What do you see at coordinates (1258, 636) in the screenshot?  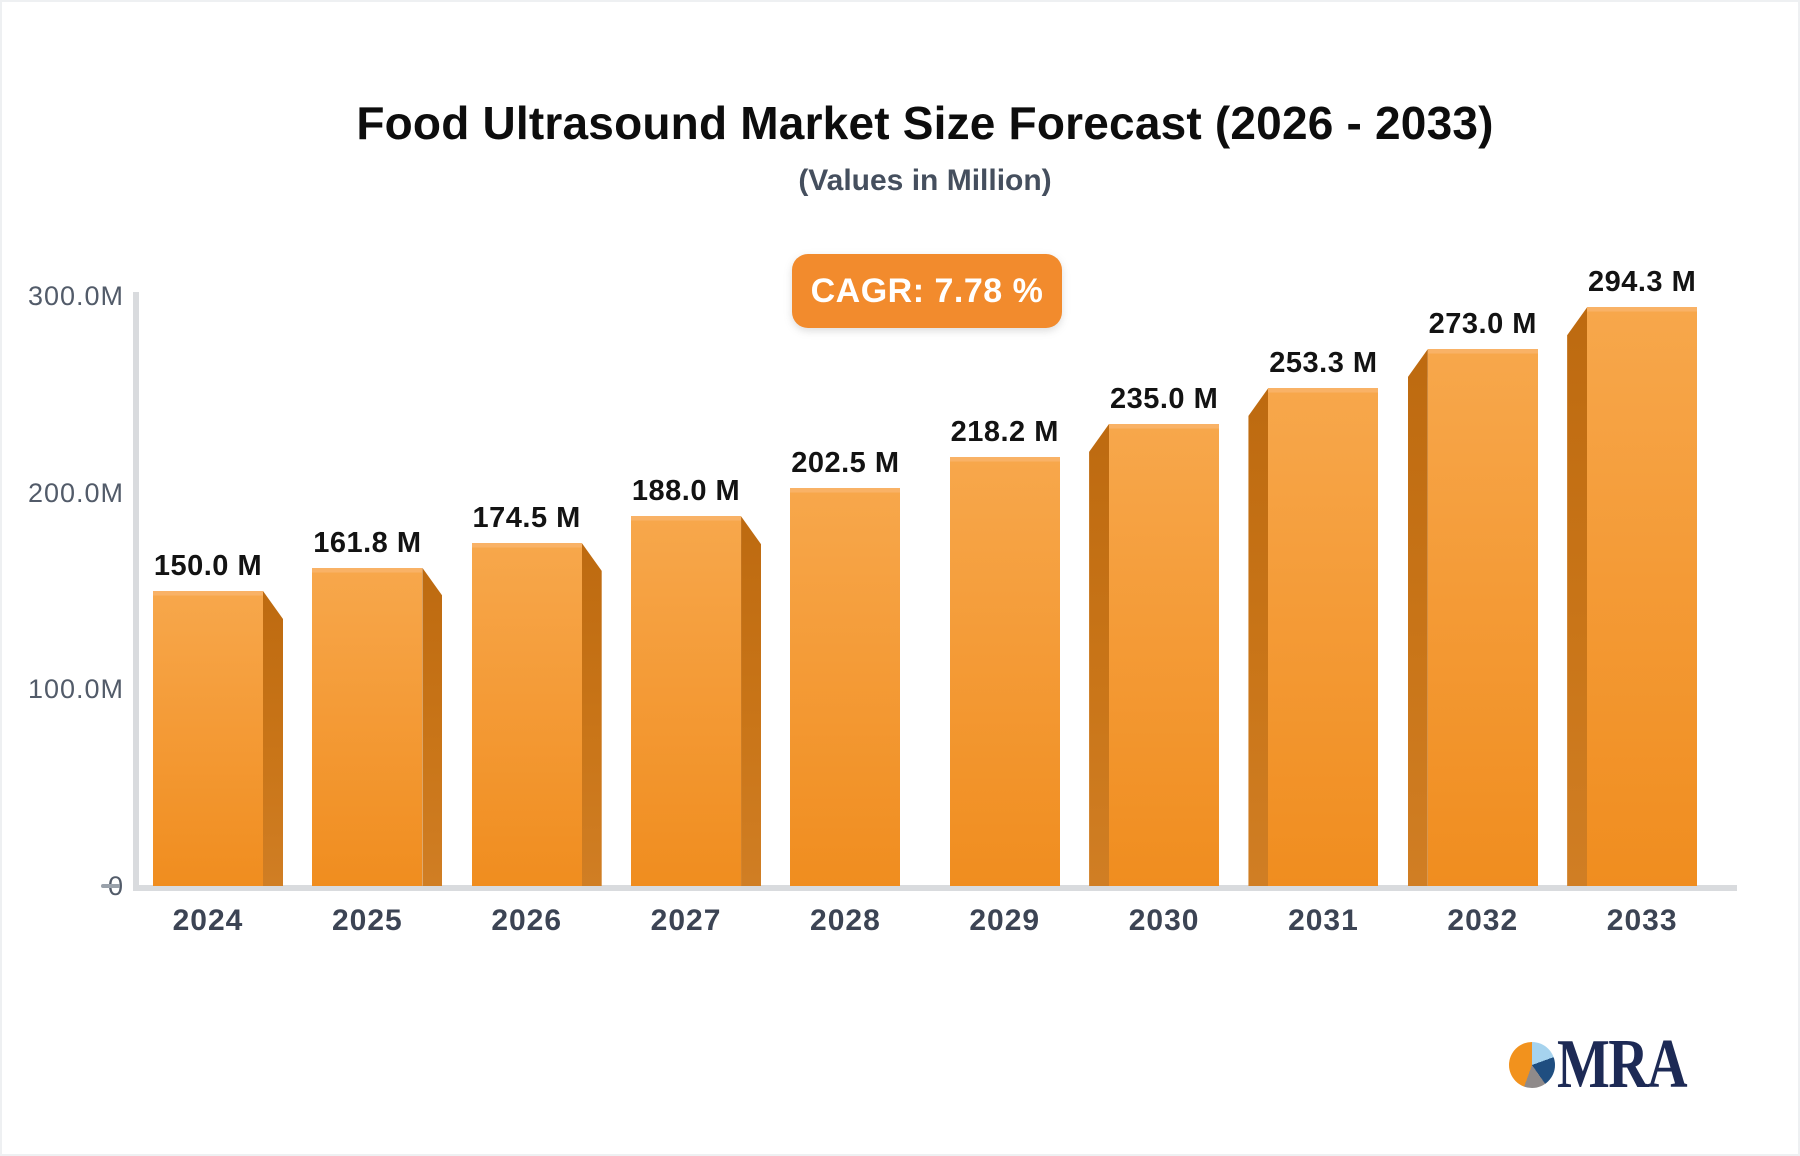 I see `bar-3d-side-2031` at bounding box center [1258, 636].